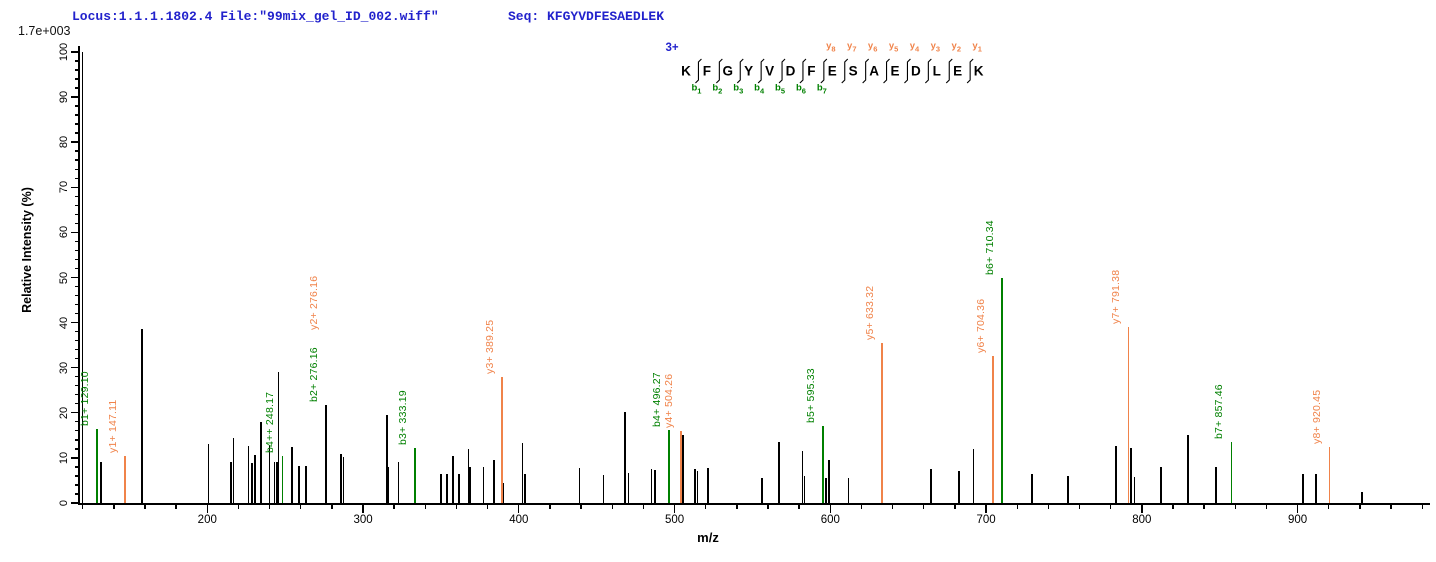  Describe the element at coordinates (79, 274) in the screenshot. I see `y-axis-line` at that location.